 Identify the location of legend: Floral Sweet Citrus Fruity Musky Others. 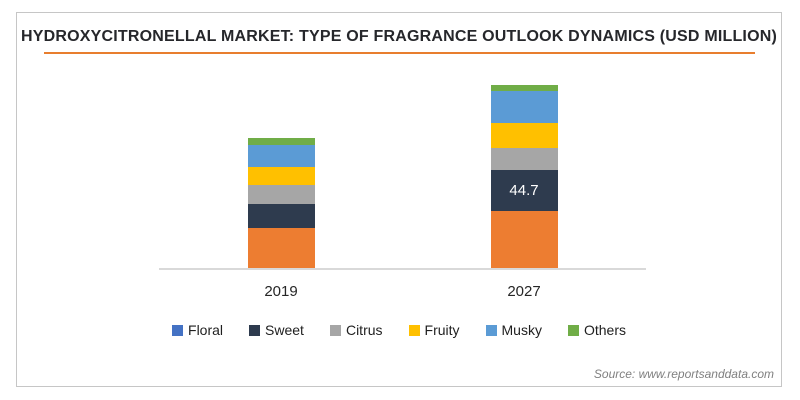
(399, 330).